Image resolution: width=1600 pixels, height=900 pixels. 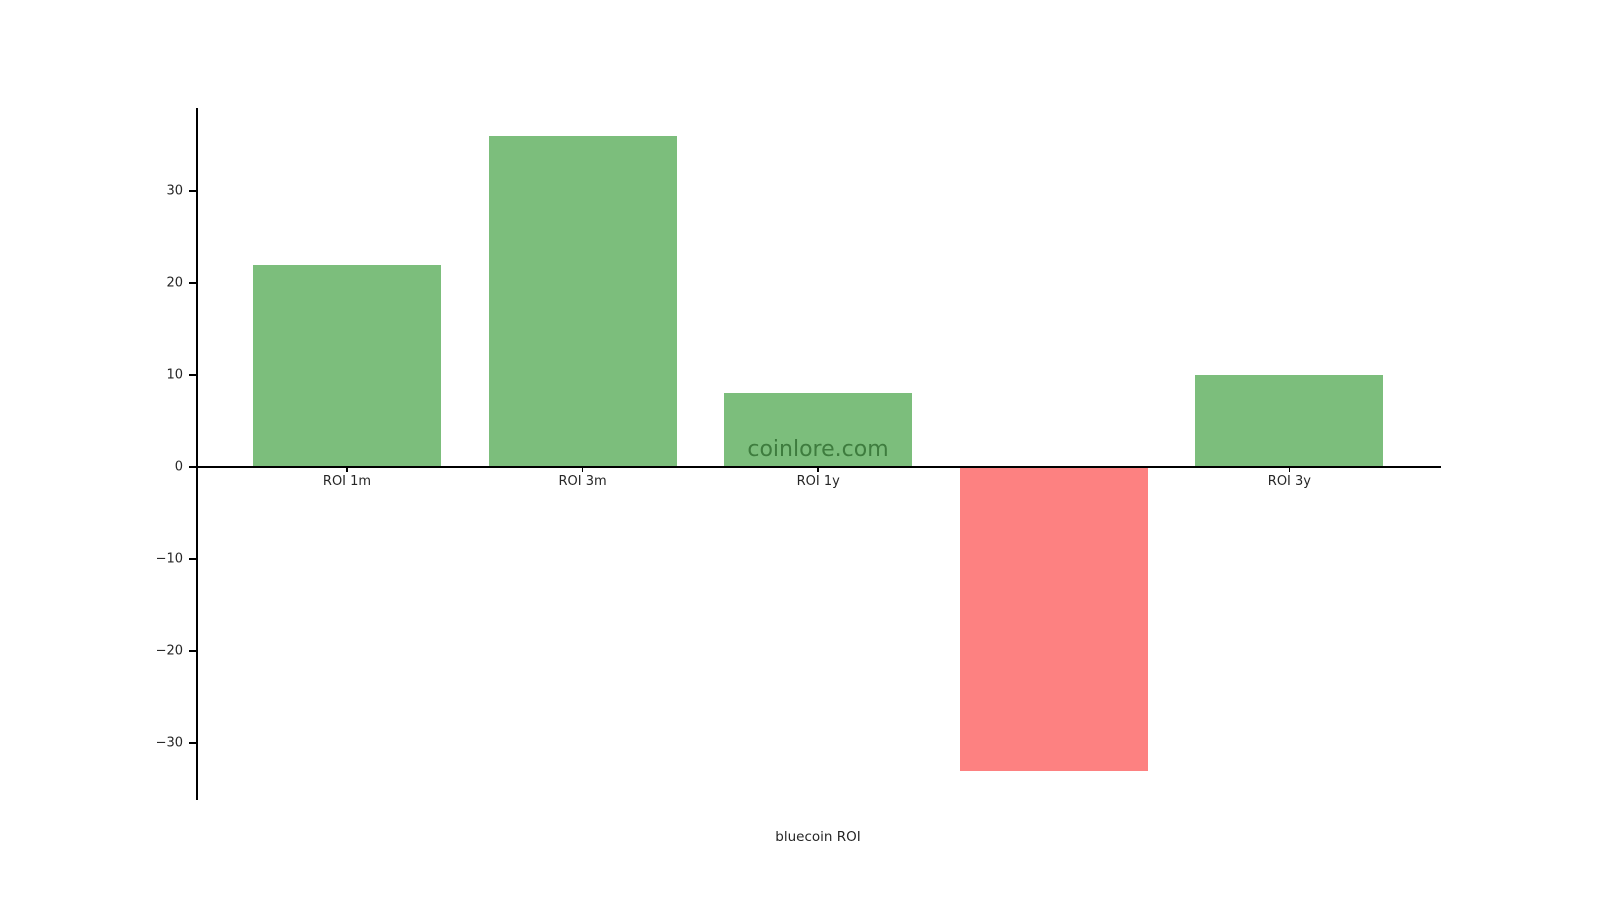 What do you see at coordinates (818, 837) in the screenshot?
I see `x-axis-title: bluecoin ROI` at bounding box center [818, 837].